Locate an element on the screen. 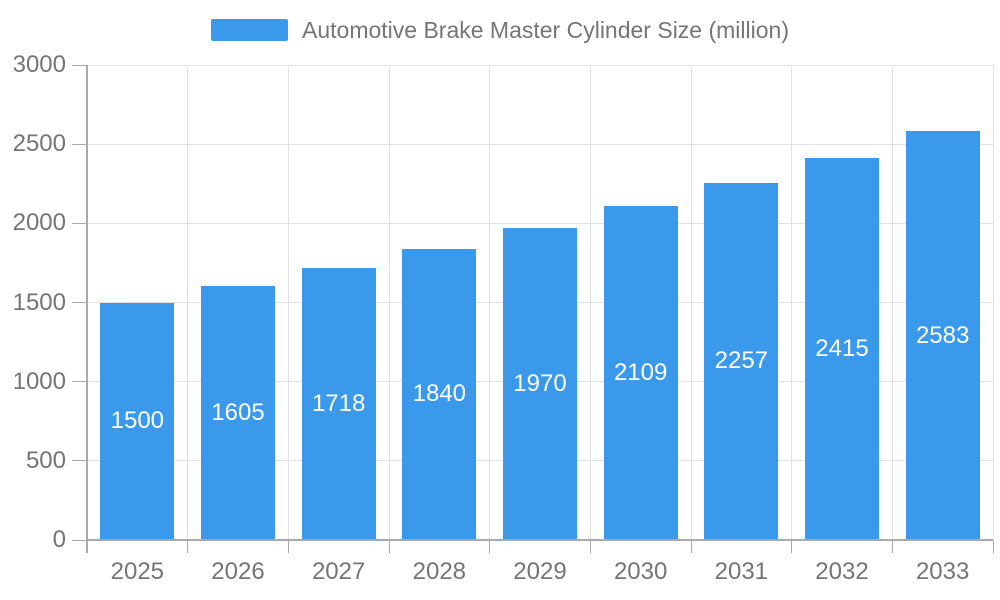  bar-2031 is located at coordinates (741, 361).